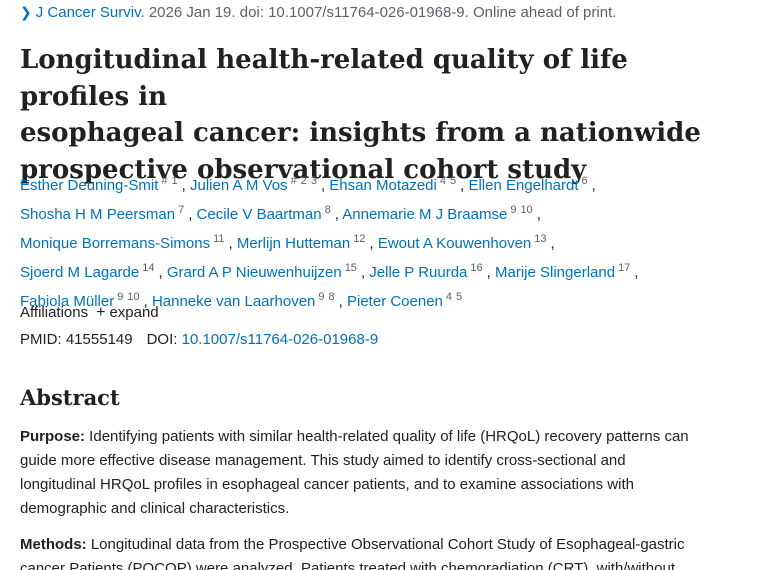  I want to click on author-link: Sjoerd M Lagarde, so click(80, 272).